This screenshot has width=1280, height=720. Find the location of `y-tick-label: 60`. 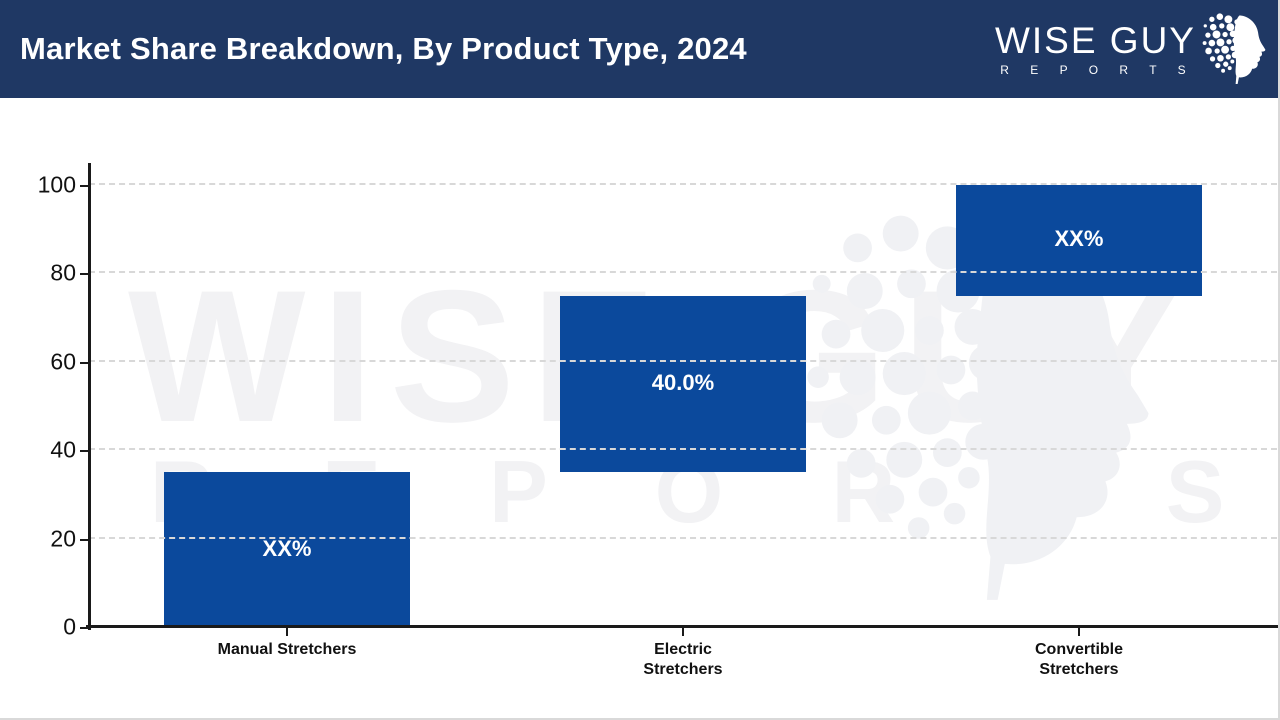

y-tick-label: 60 is located at coordinates (63, 361).